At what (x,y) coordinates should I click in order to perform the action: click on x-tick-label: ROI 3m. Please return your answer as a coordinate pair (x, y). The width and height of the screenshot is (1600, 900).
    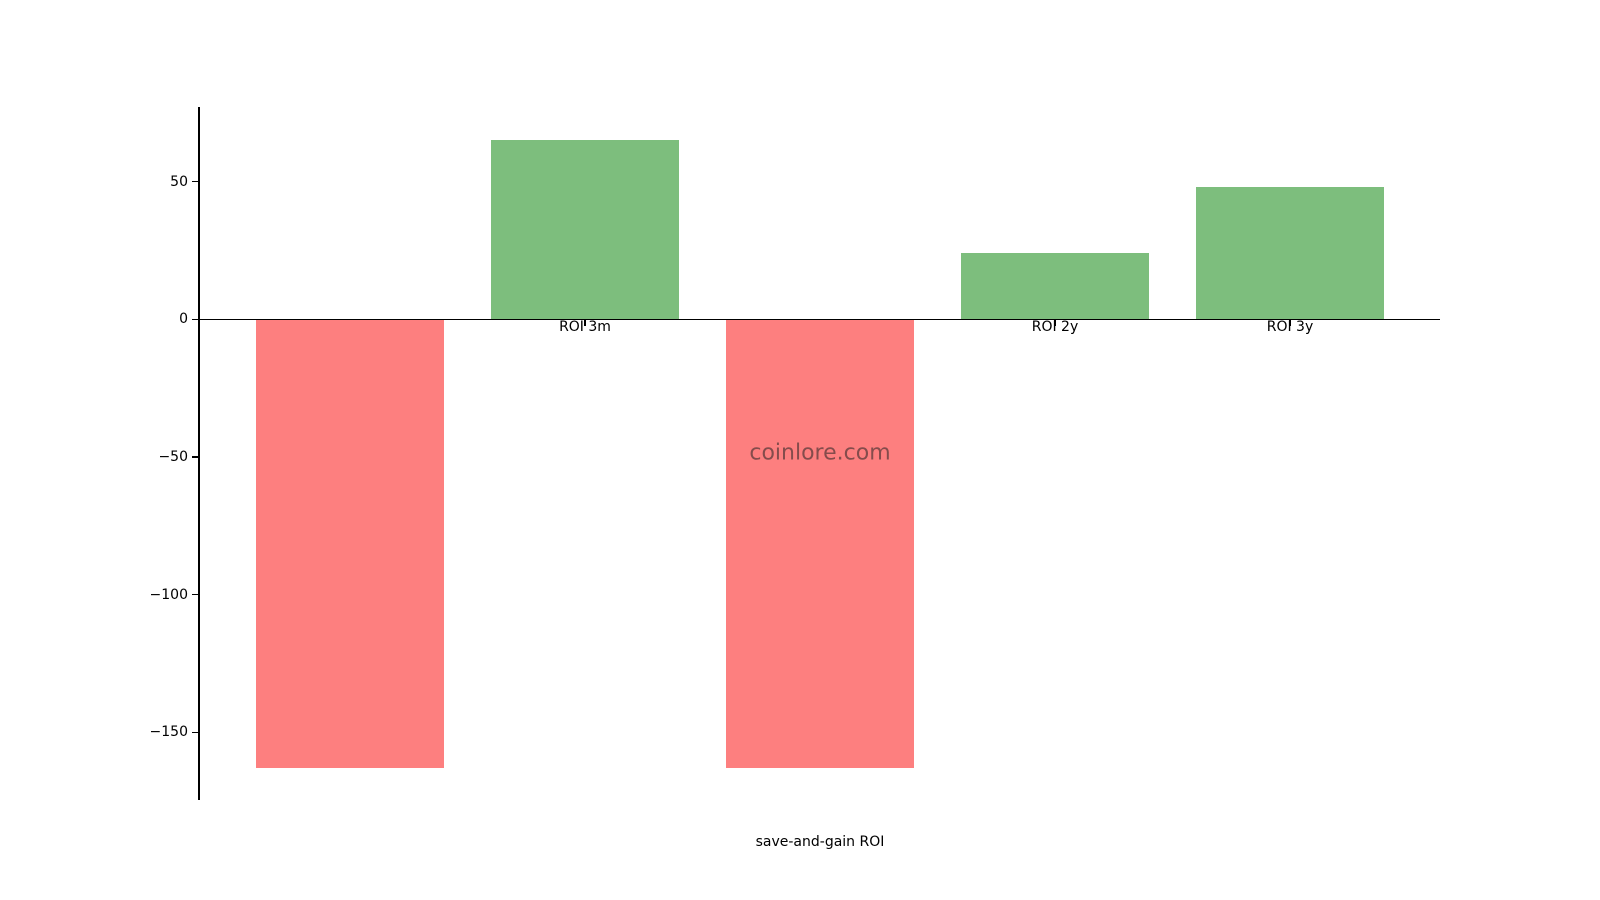
    Looking at the image, I should click on (585, 327).